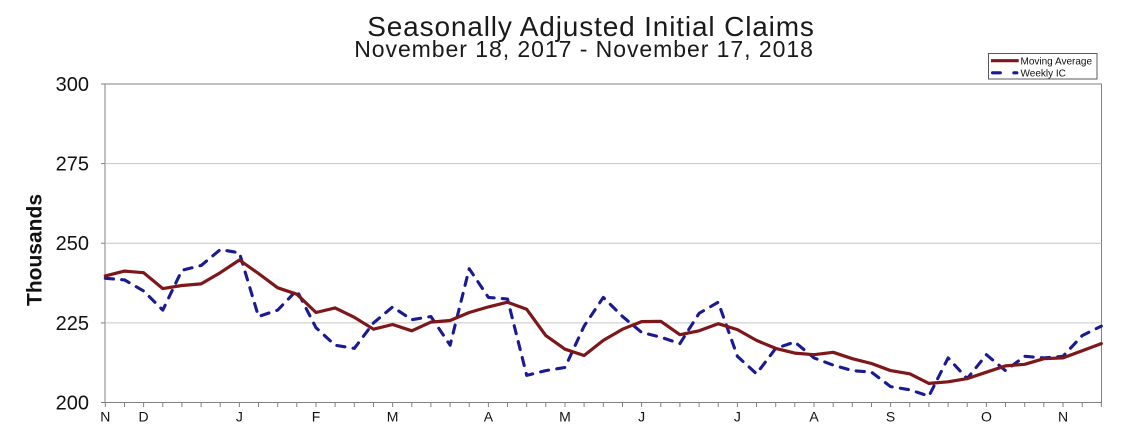  What do you see at coordinates (1043, 74) in the screenshot?
I see `svg-text: Weekly IC` at bounding box center [1043, 74].